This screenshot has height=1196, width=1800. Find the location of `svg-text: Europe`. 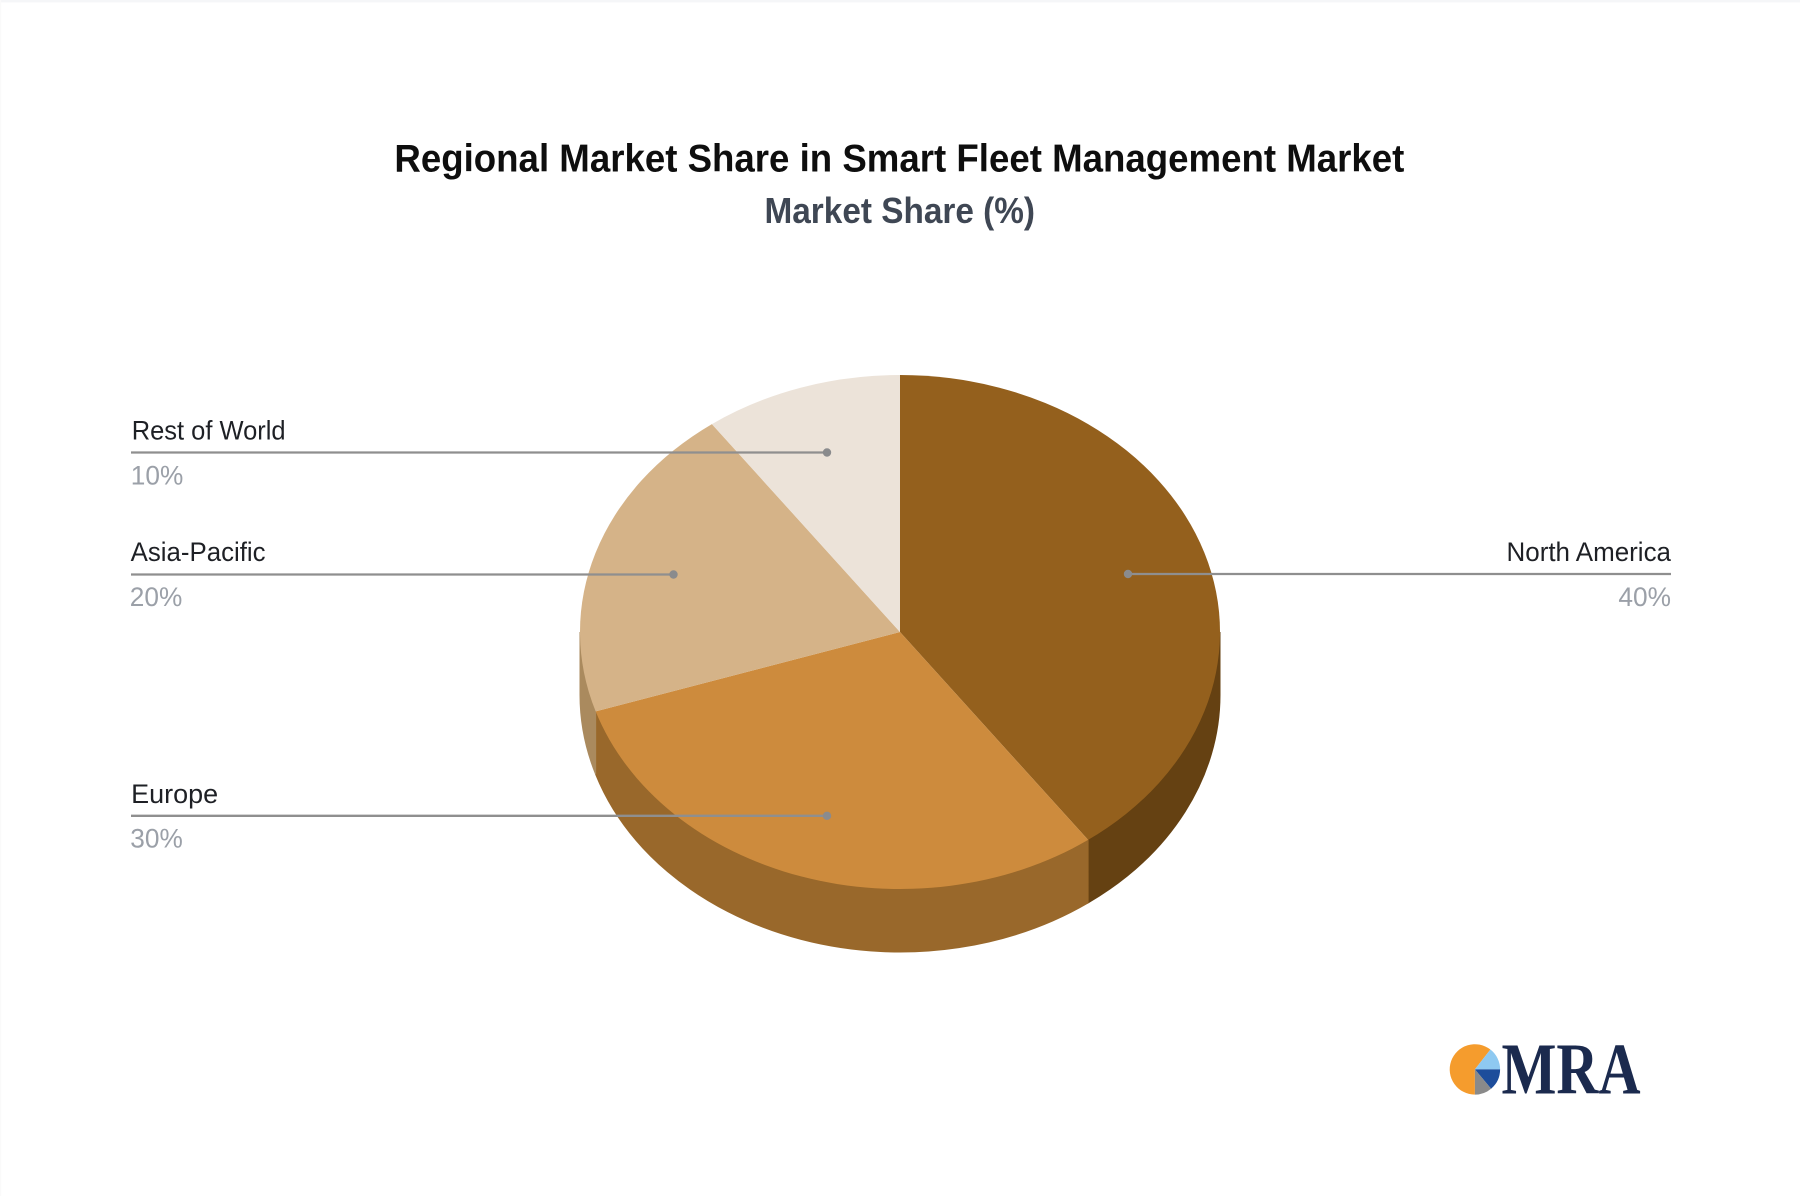

svg-text: Europe is located at coordinates (174, 794).